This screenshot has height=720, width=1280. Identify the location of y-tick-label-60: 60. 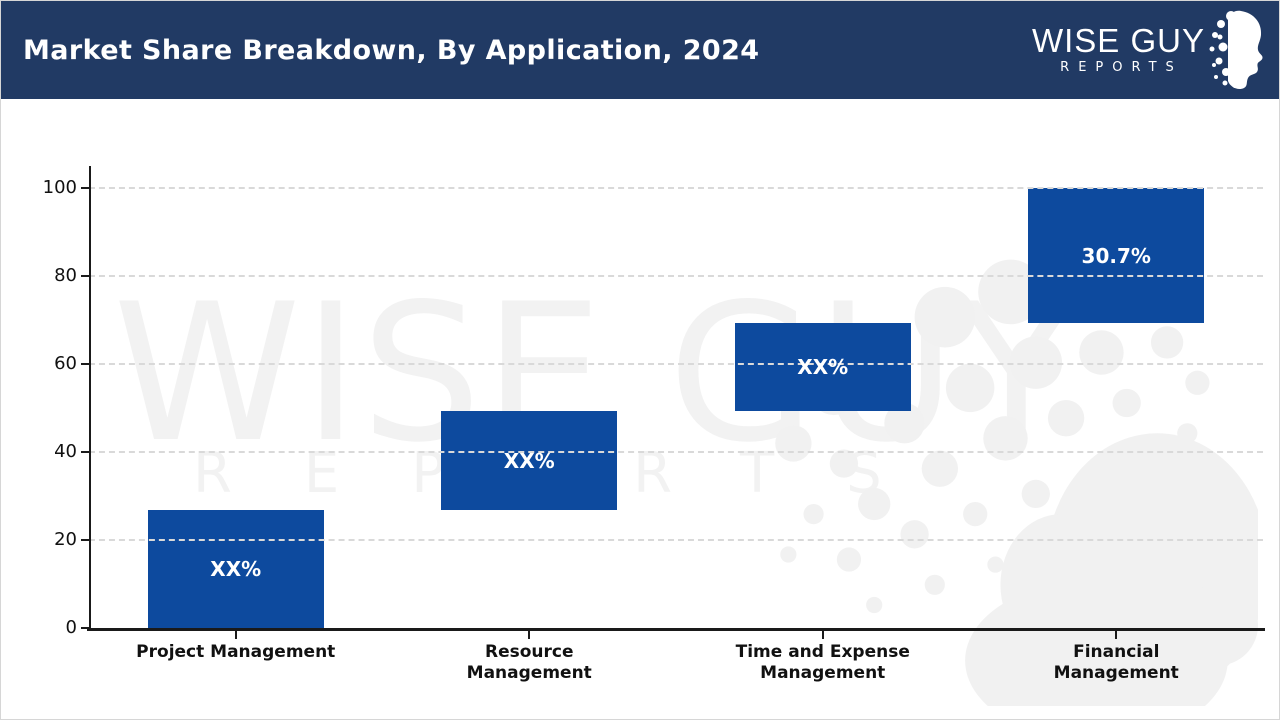
(65, 363).